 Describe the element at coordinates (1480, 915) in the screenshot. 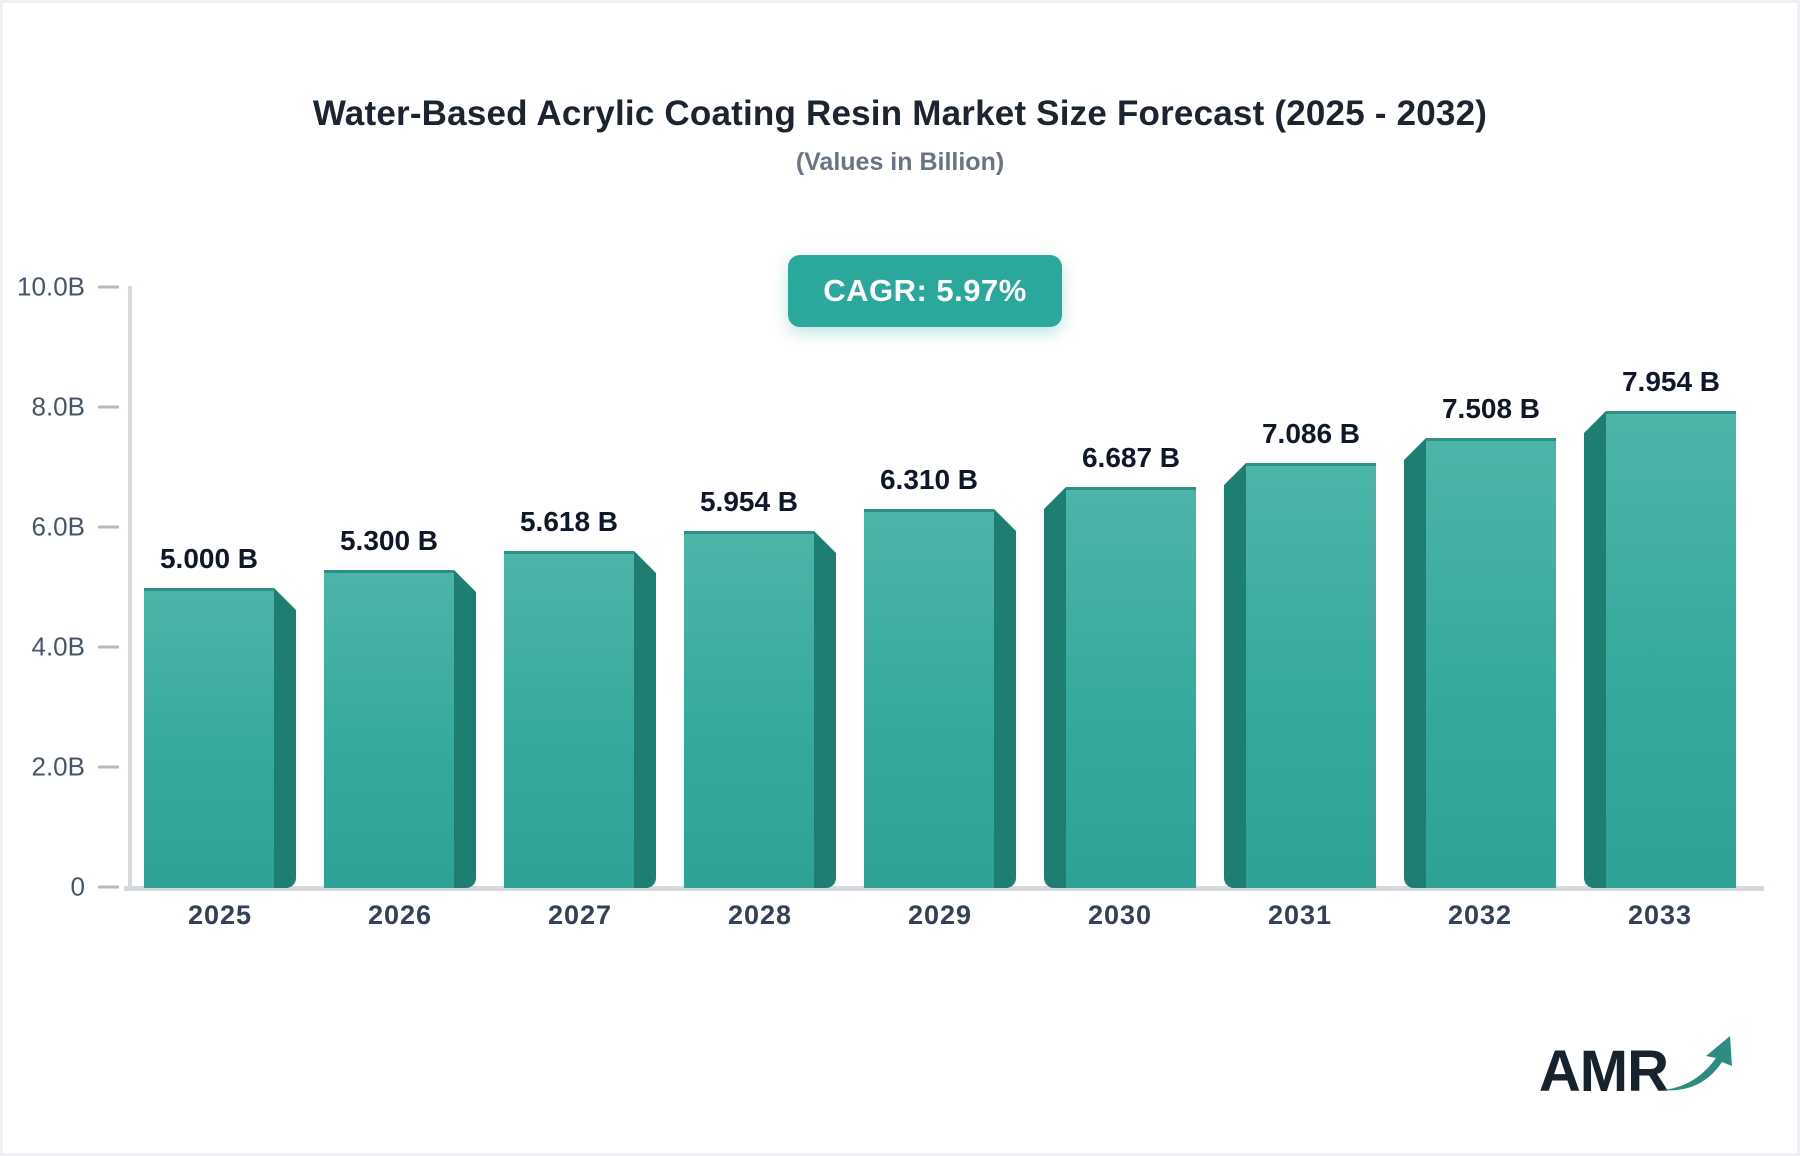

I see `x-axis-category-label: 2032` at that location.